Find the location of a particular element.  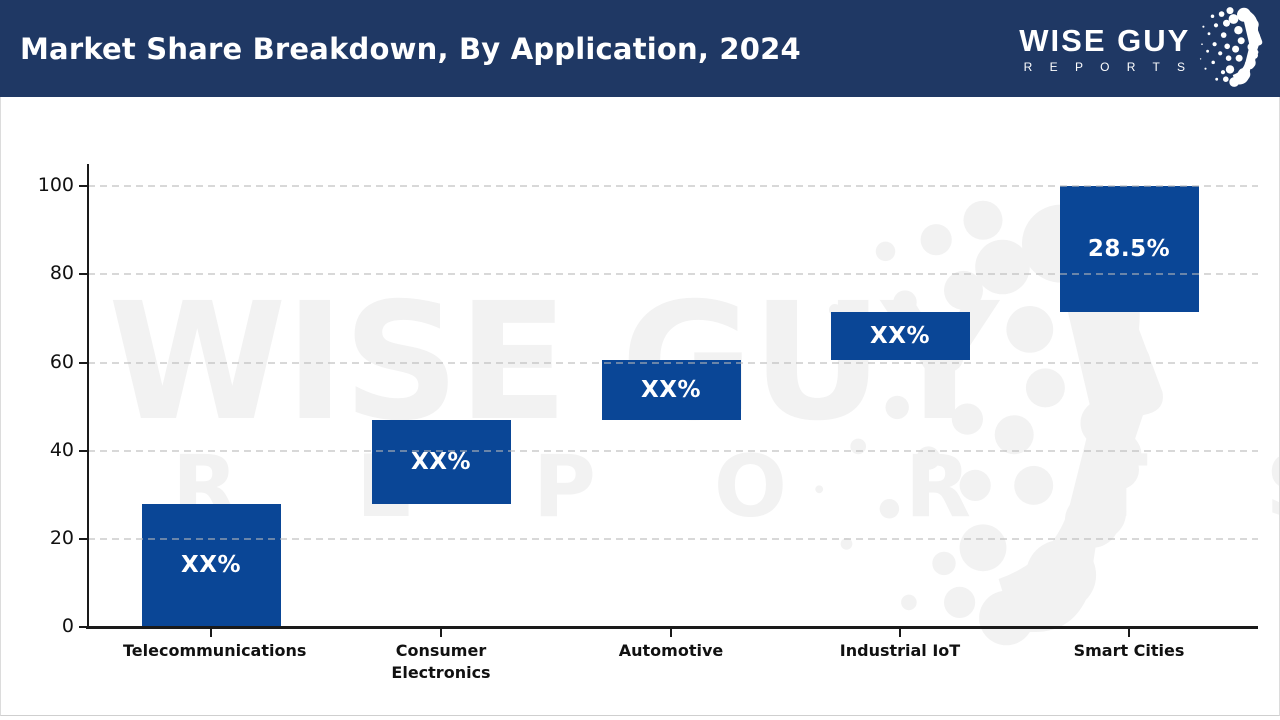

bar-smart-cities: 28.5% is located at coordinates (1129, 249).